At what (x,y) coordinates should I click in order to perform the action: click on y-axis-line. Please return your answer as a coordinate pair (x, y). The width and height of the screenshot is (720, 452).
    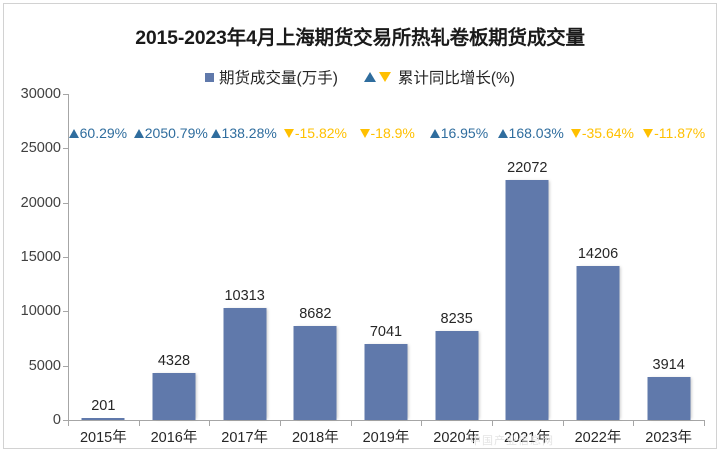
    Looking at the image, I should click on (68, 257).